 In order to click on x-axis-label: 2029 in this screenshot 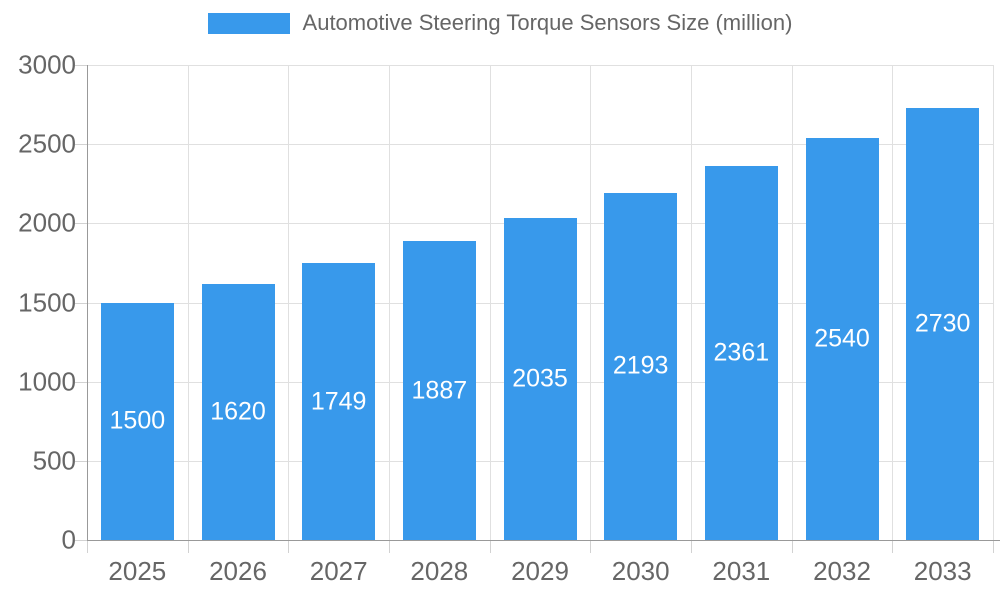, I will do `click(540, 571)`.